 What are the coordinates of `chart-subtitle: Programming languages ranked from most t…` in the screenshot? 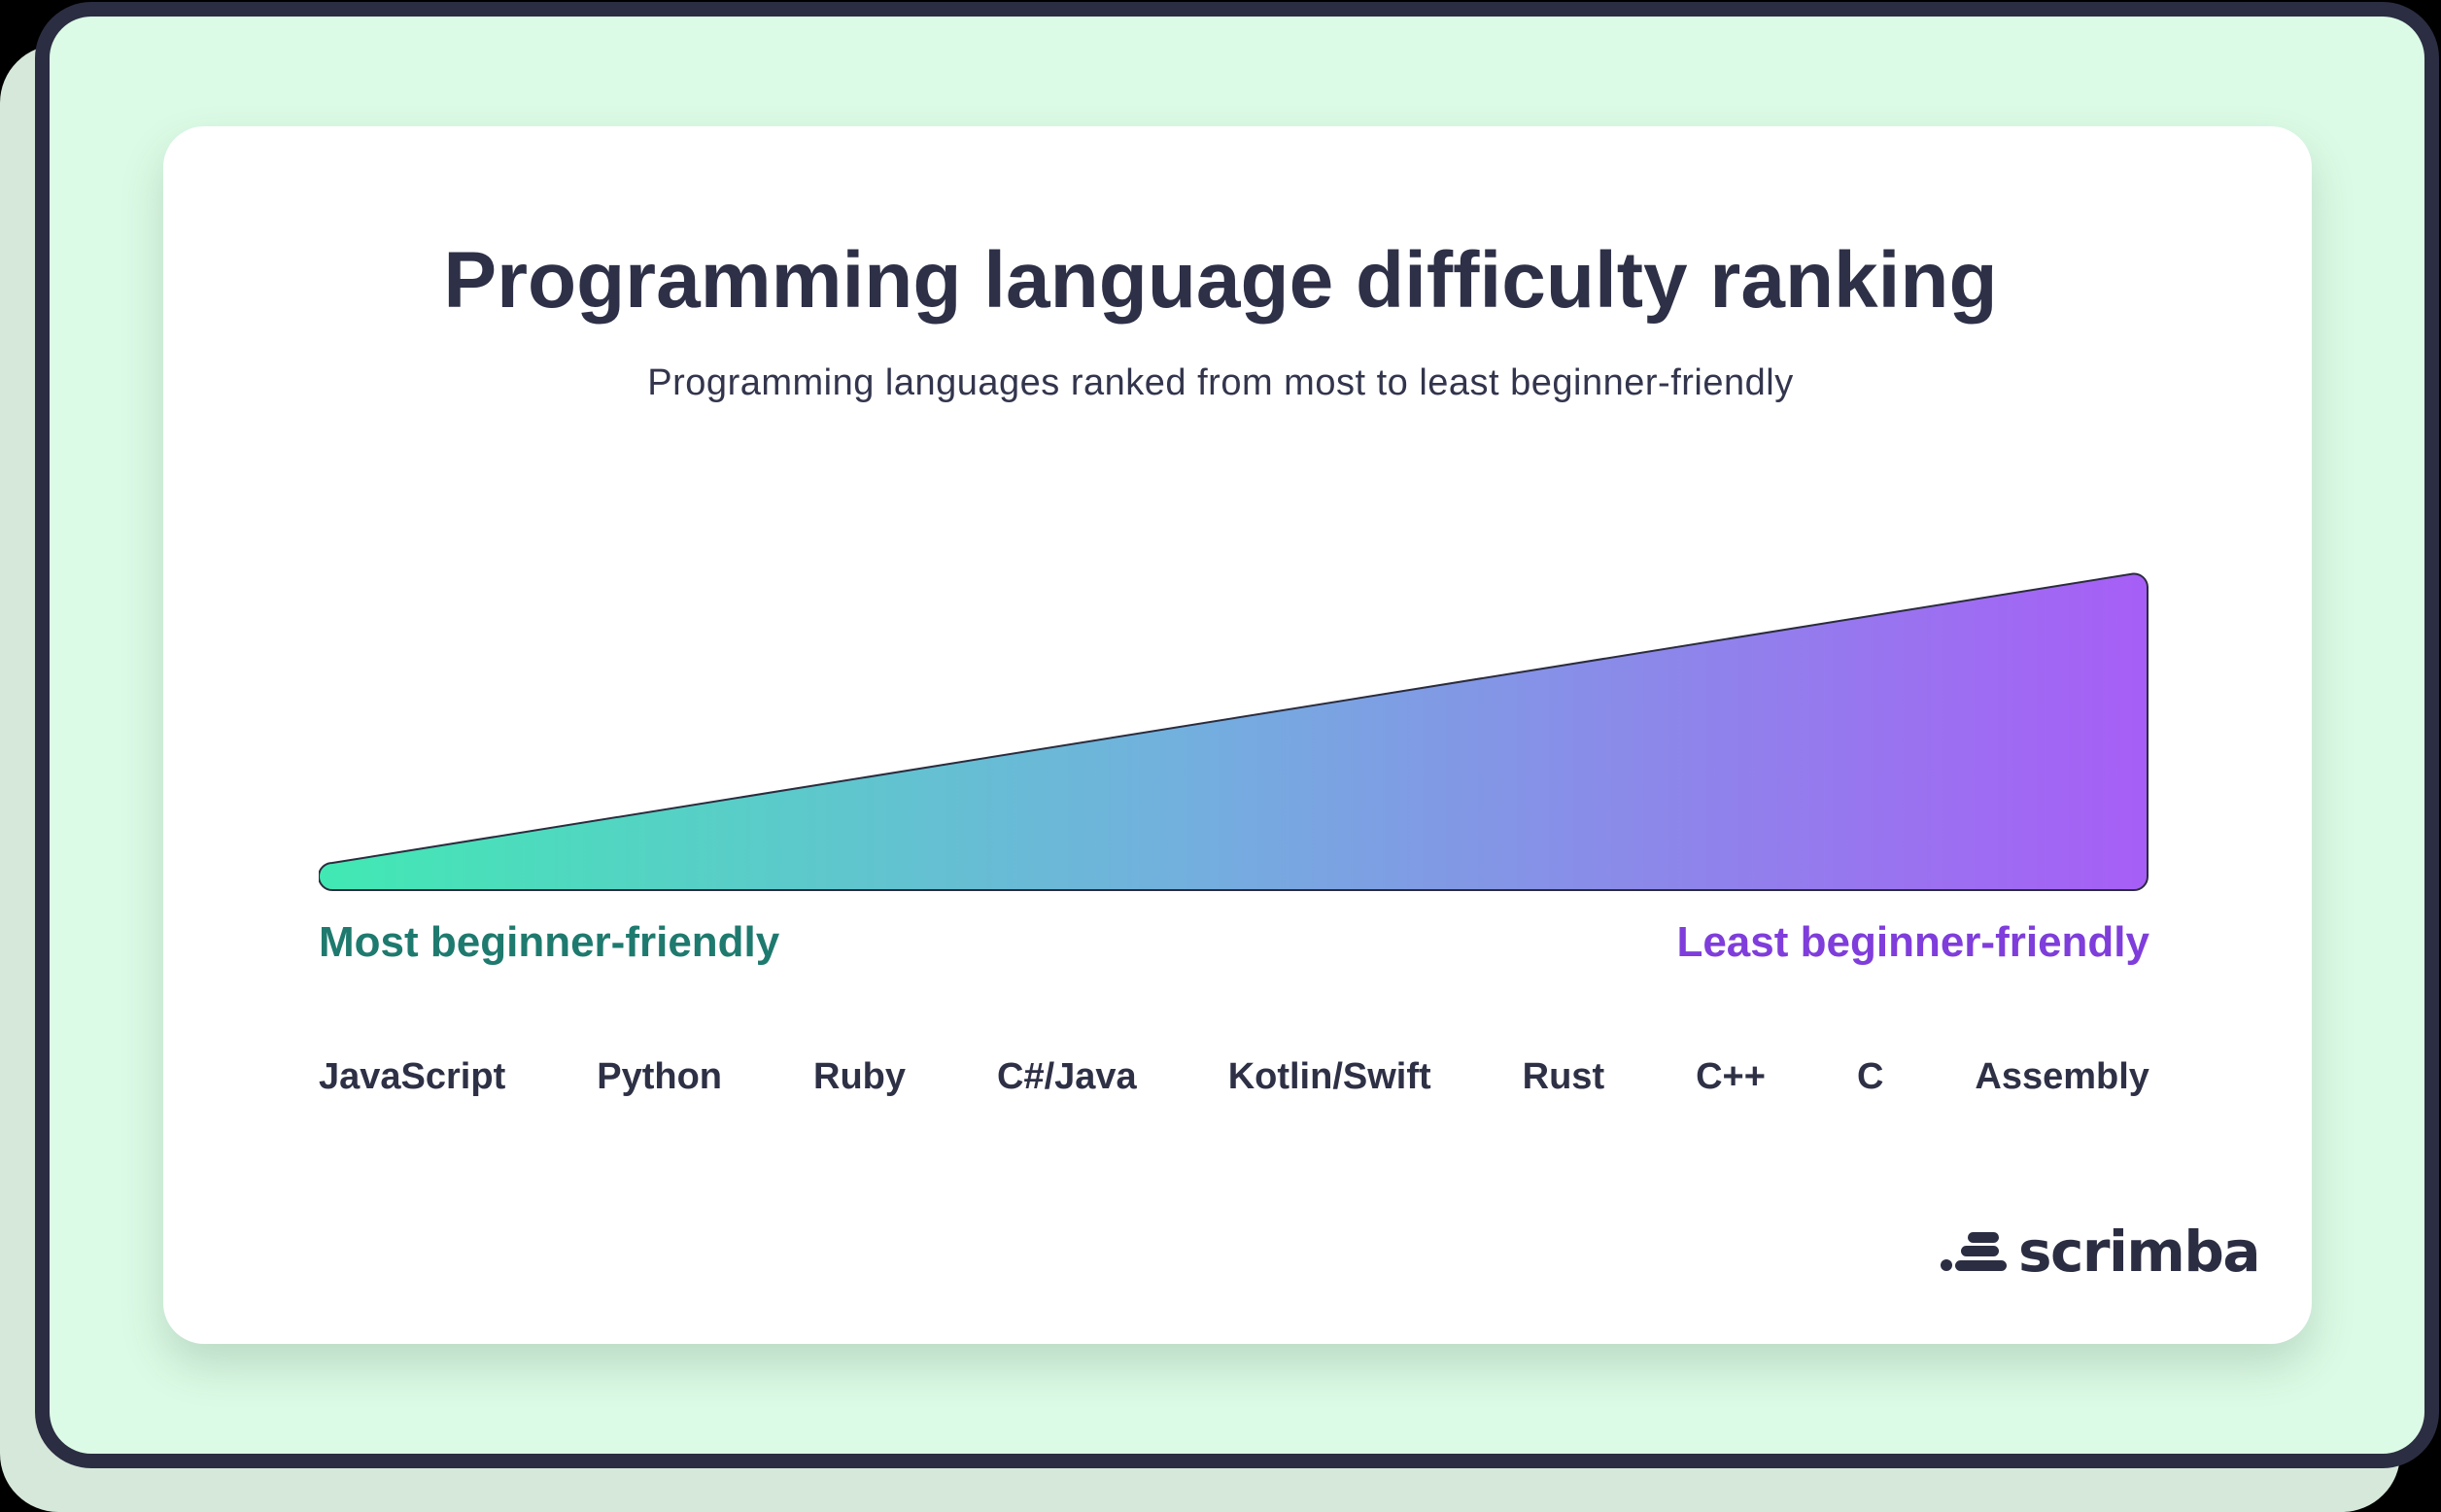 It's located at (1220, 382).